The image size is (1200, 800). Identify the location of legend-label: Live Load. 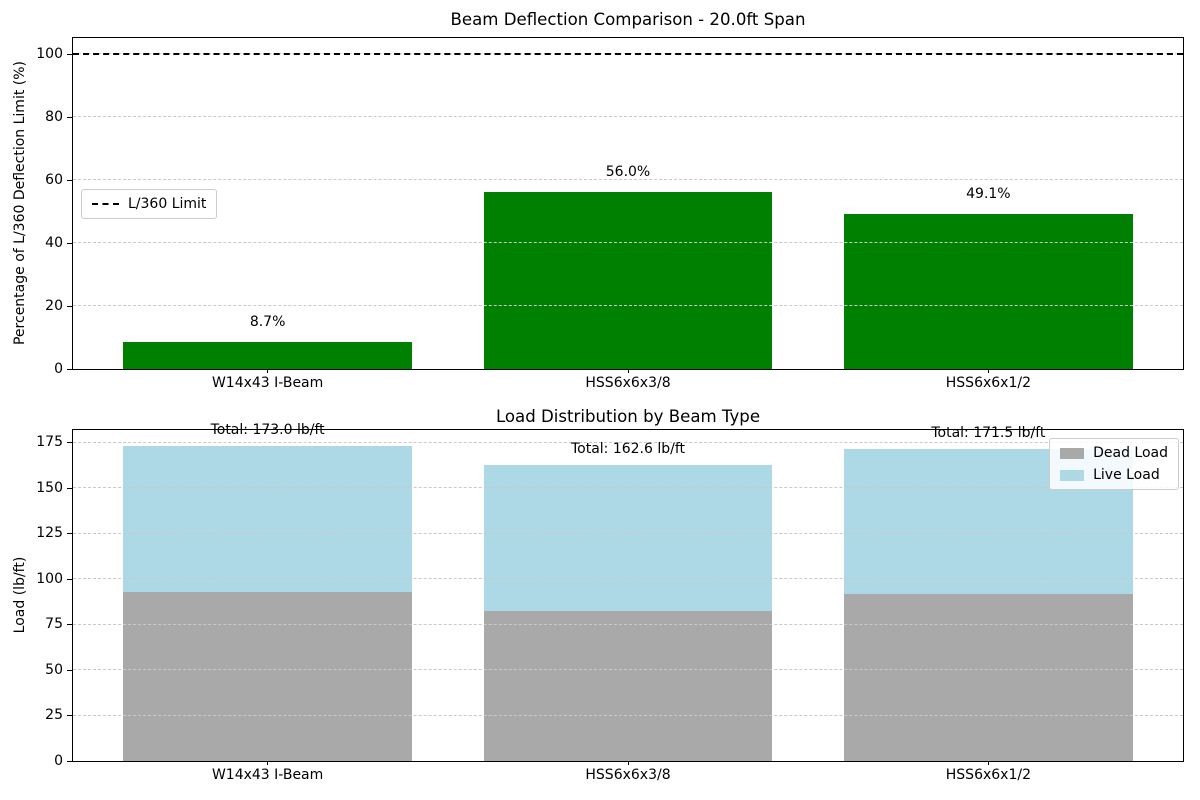
(1126, 475).